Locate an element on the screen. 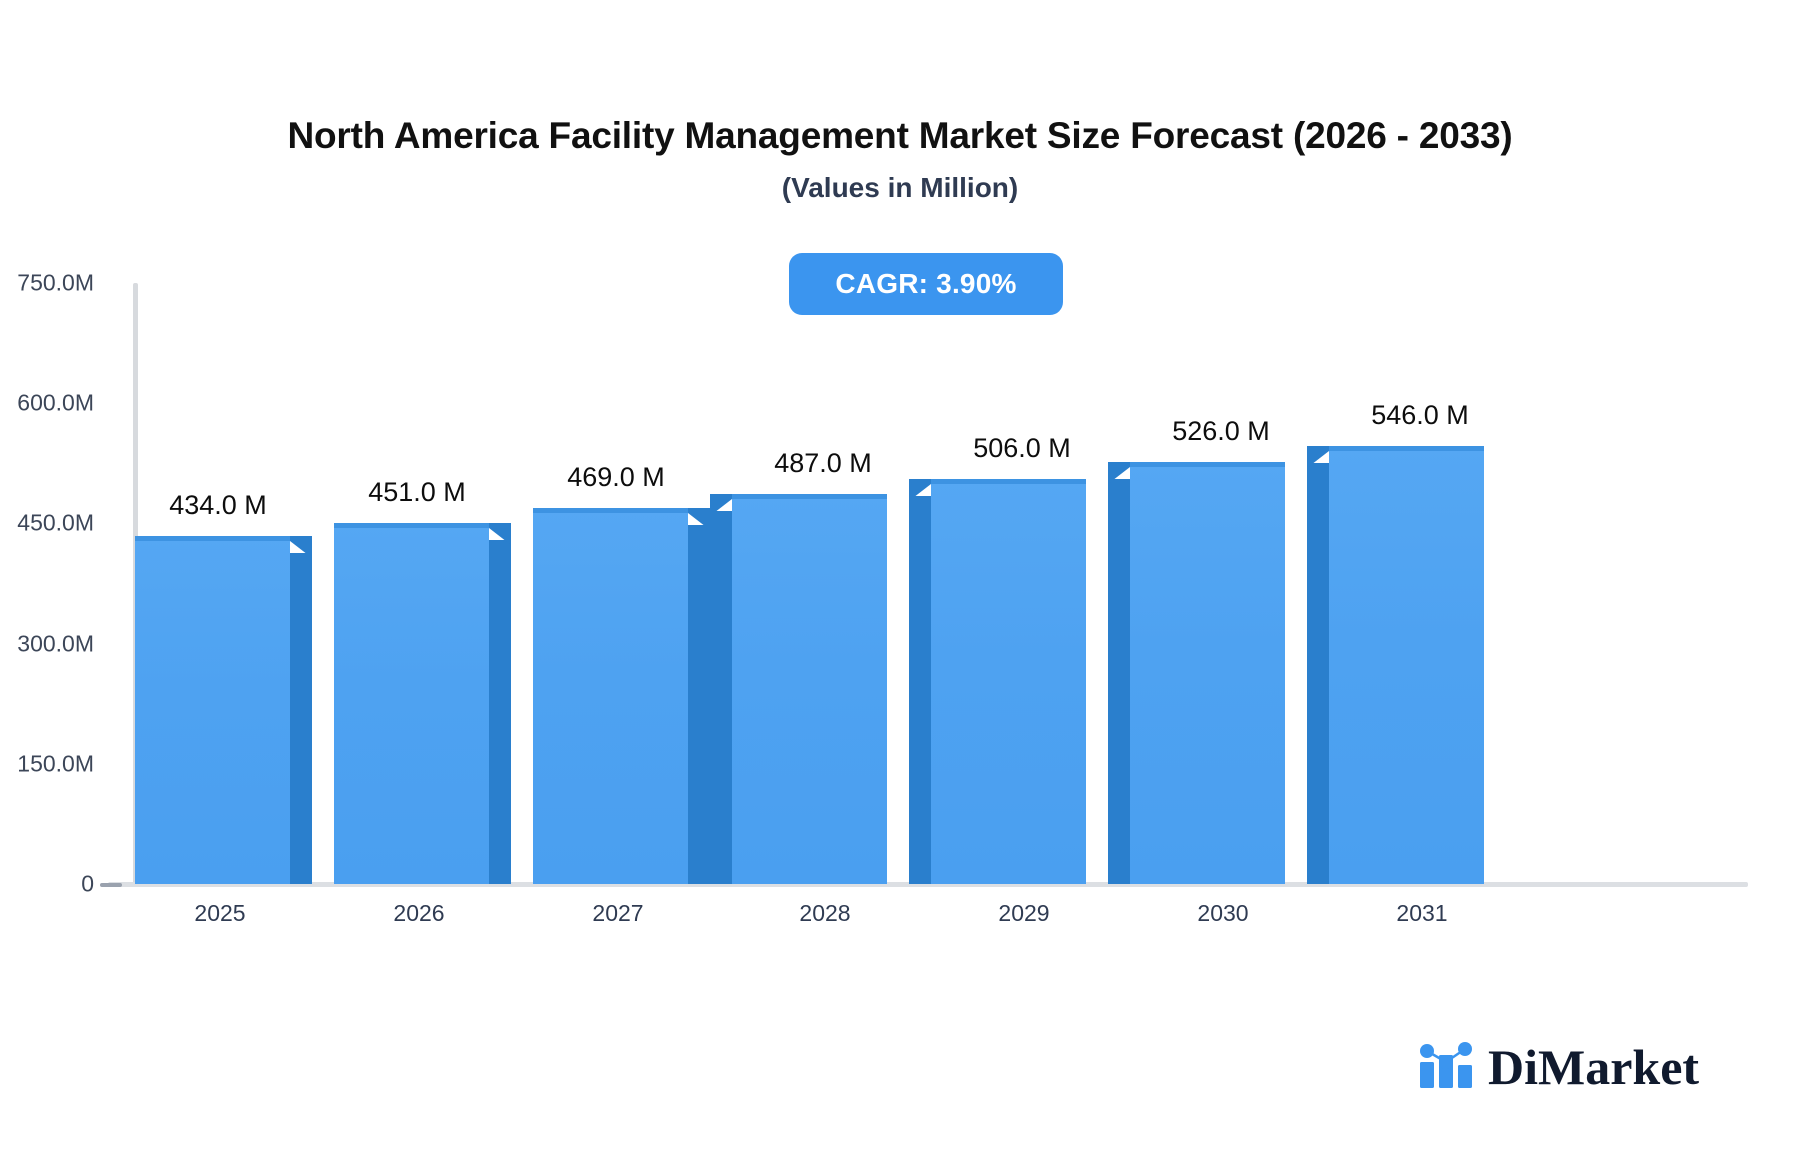  bar-value-label: 546.0 M is located at coordinates (1420, 415).